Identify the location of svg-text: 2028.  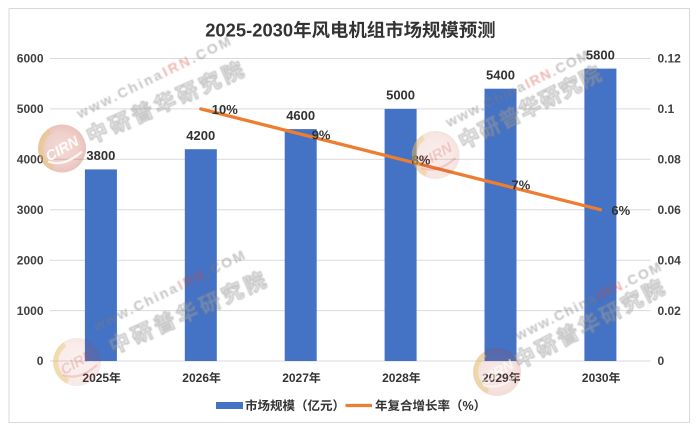
(395, 378).